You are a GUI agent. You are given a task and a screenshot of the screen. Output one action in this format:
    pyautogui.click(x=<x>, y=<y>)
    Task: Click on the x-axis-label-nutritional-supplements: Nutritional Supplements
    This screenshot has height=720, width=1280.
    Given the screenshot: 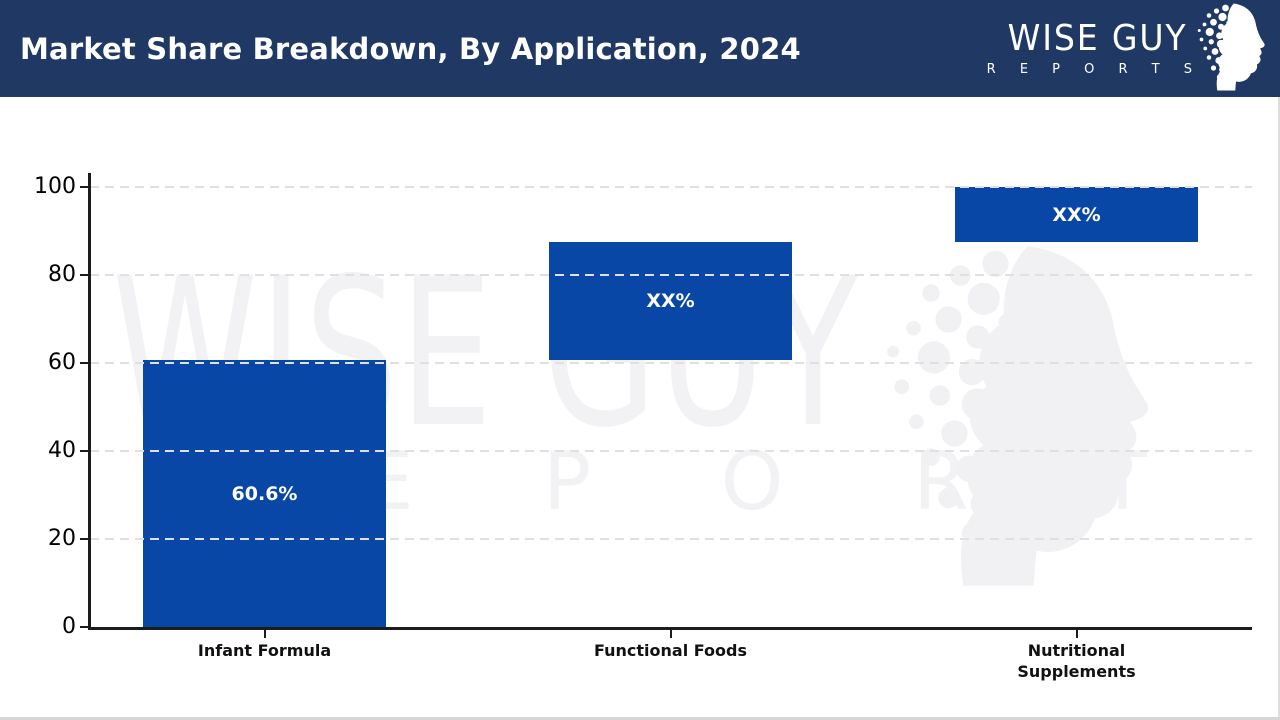 What is the action you would take?
    pyautogui.click(x=1076, y=661)
    